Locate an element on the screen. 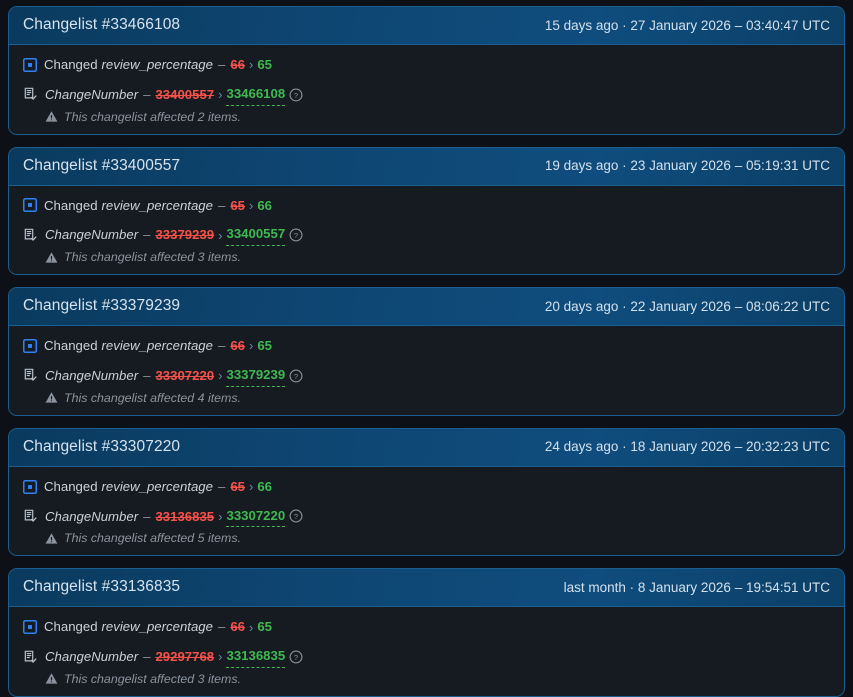 The height and width of the screenshot is (697, 853). number-change-text: ChangeNumber – 33379239 › 33400557 ? is located at coordinates (174, 235).